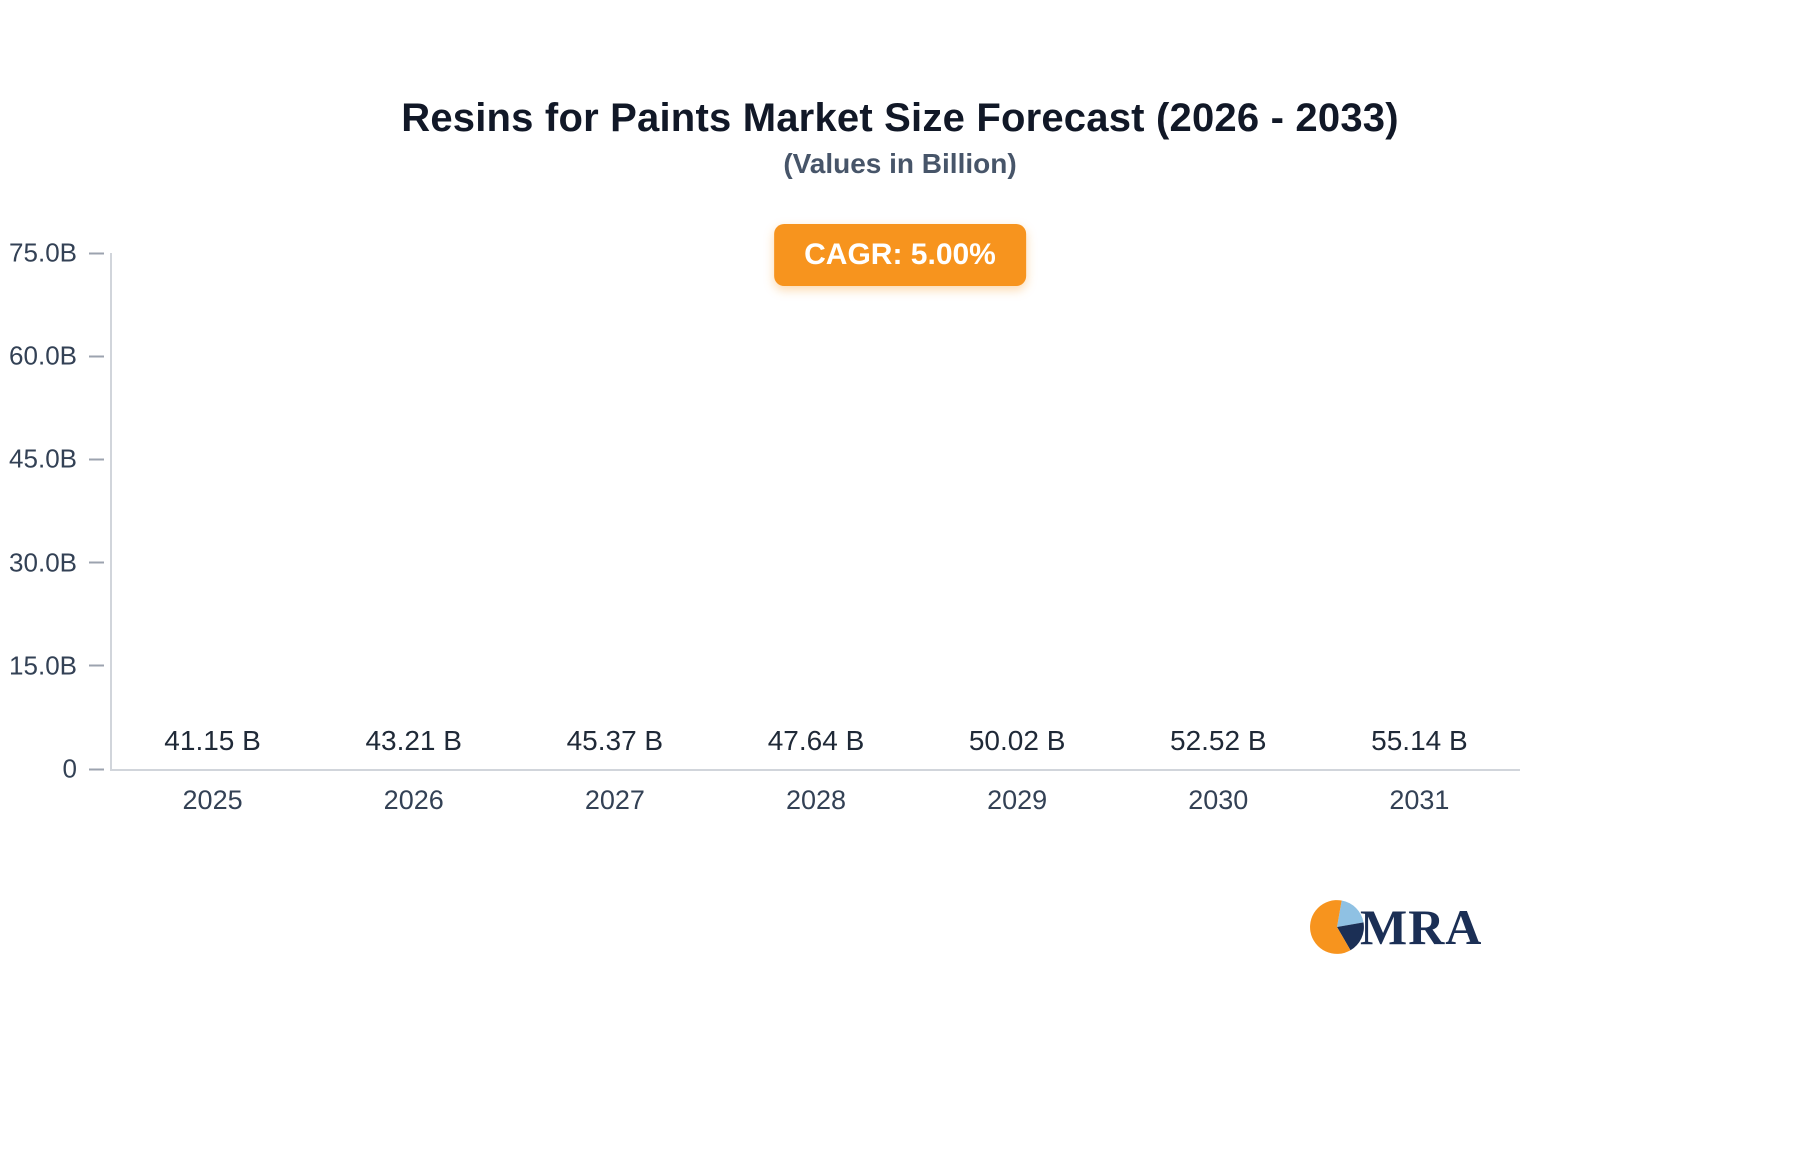  What do you see at coordinates (816, 740) in the screenshot?
I see `bar-value-label: 47.64 B` at bounding box center [816, 740].